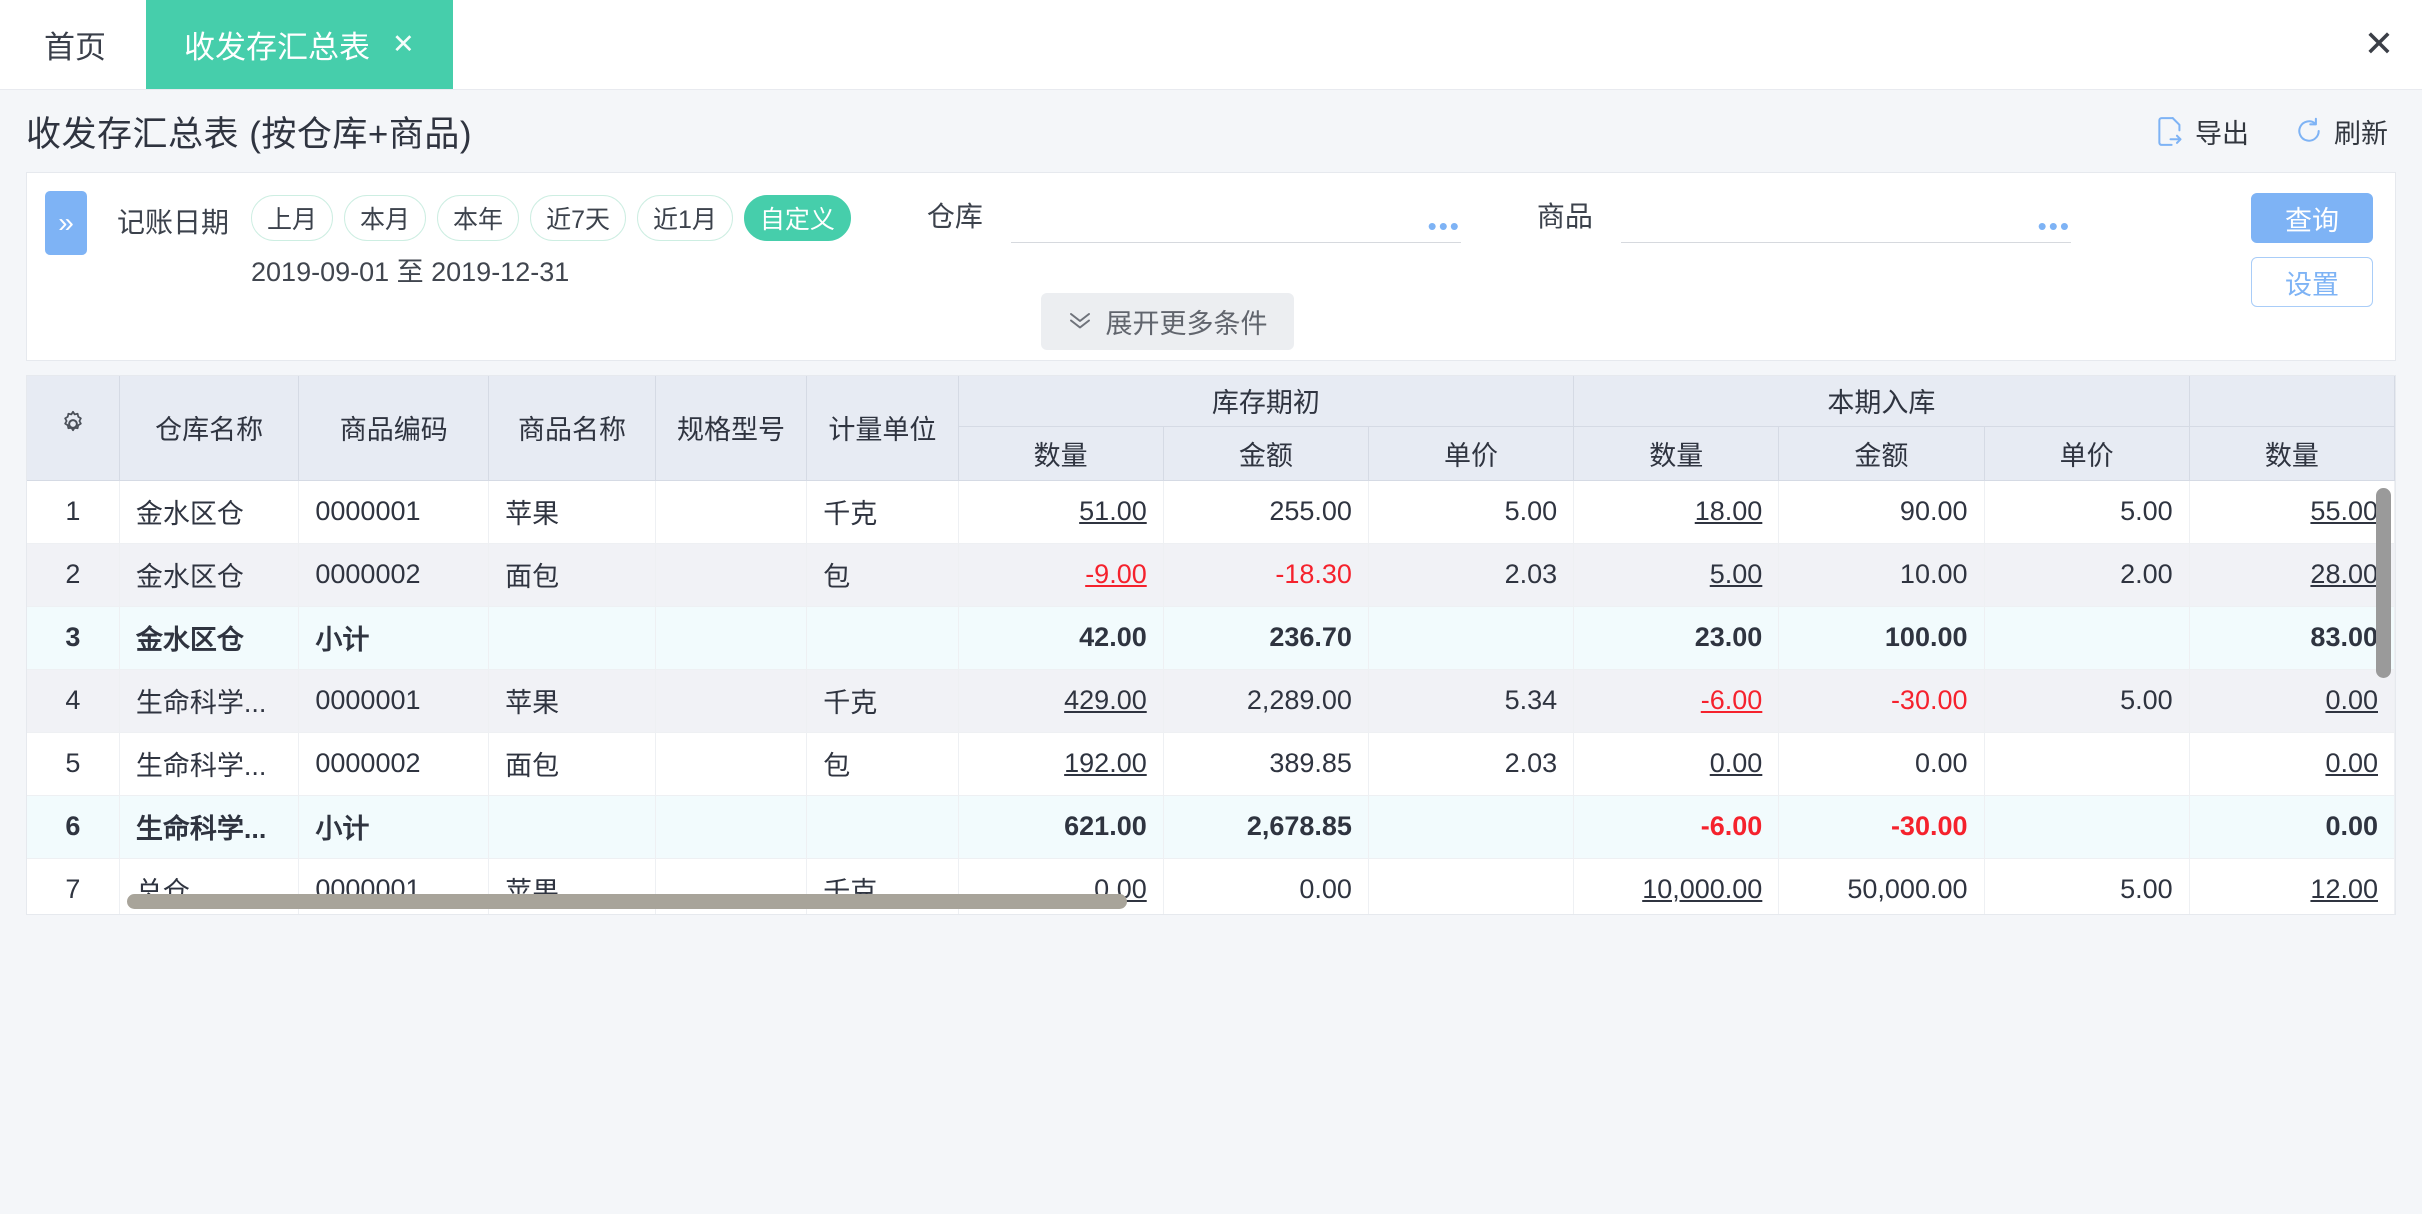 The width and height of the screenshot is (2422, 1214). Describe the element at coordinates (394, 575) in the screenshot. I see `cell-code: 0000002` at that location.